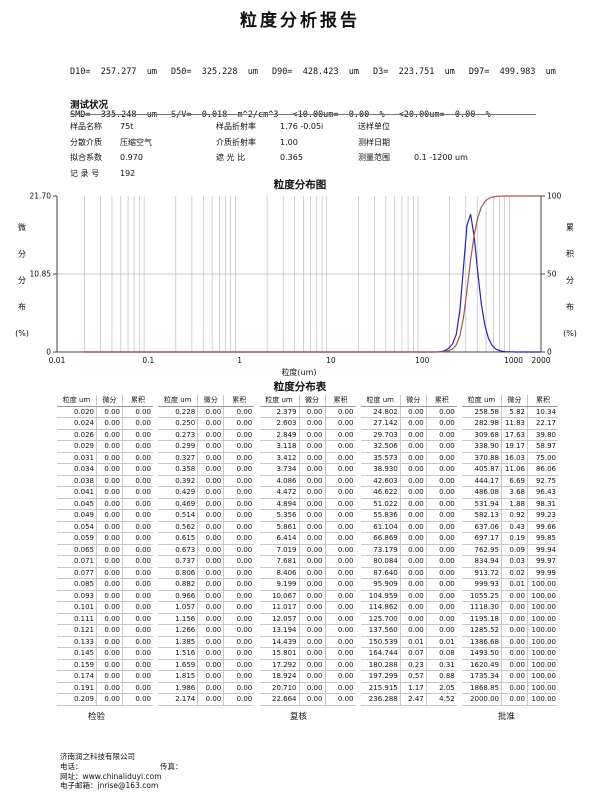 The width and height of the screenshot is (600, 801). What do you see at coordinates (77, 469) in the screenshot?
I see `size-cell: 0.034` at bounding box center [77, 469].